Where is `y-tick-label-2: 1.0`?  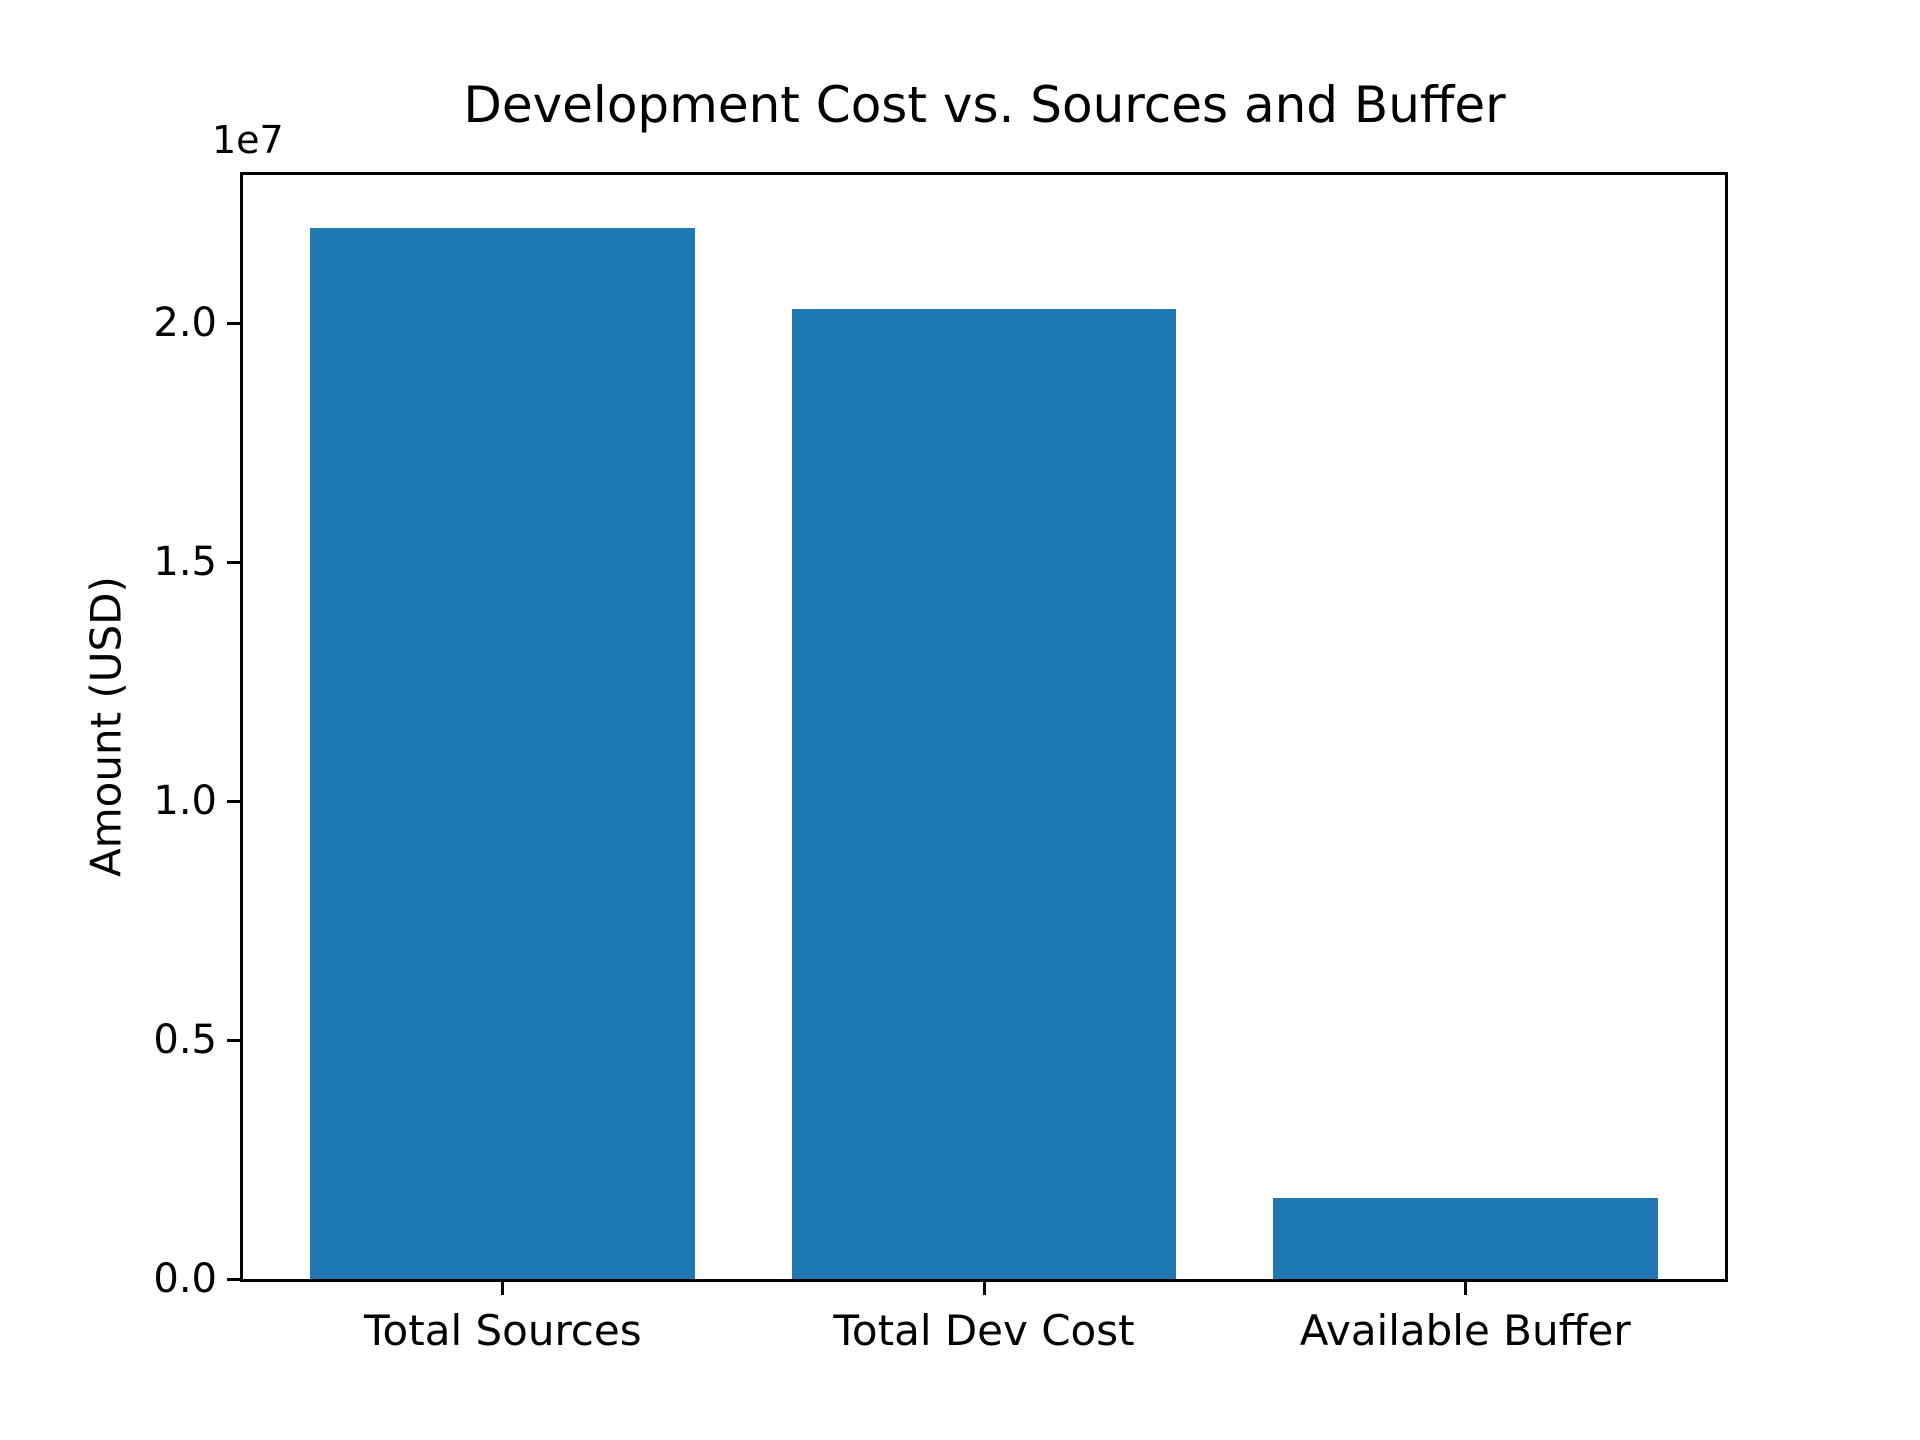
y-tick-label-2: 1.0 is located at coordinates (185, 801).